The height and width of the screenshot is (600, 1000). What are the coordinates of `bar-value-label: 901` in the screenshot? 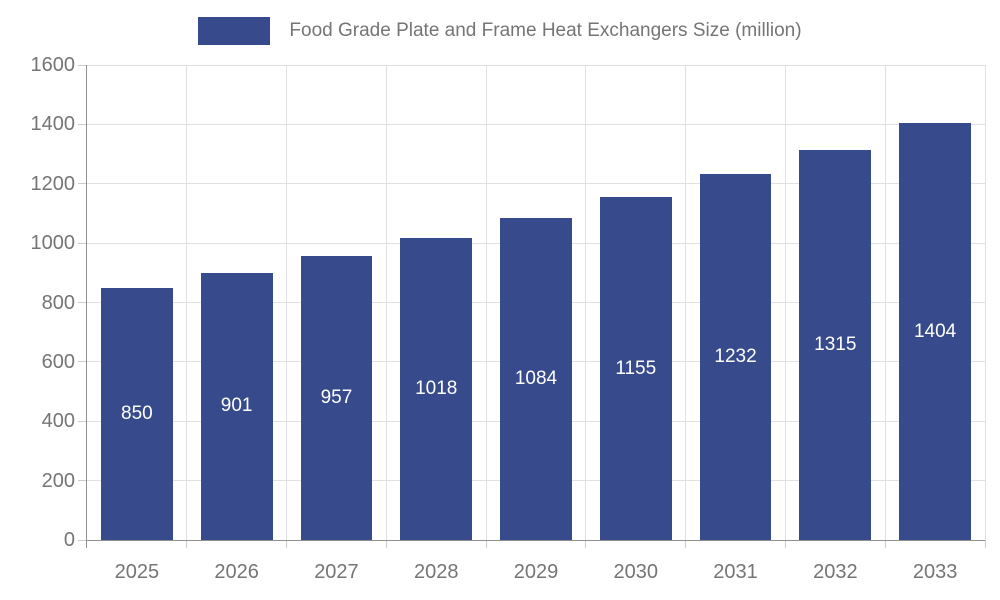 It's located at (236, 406).